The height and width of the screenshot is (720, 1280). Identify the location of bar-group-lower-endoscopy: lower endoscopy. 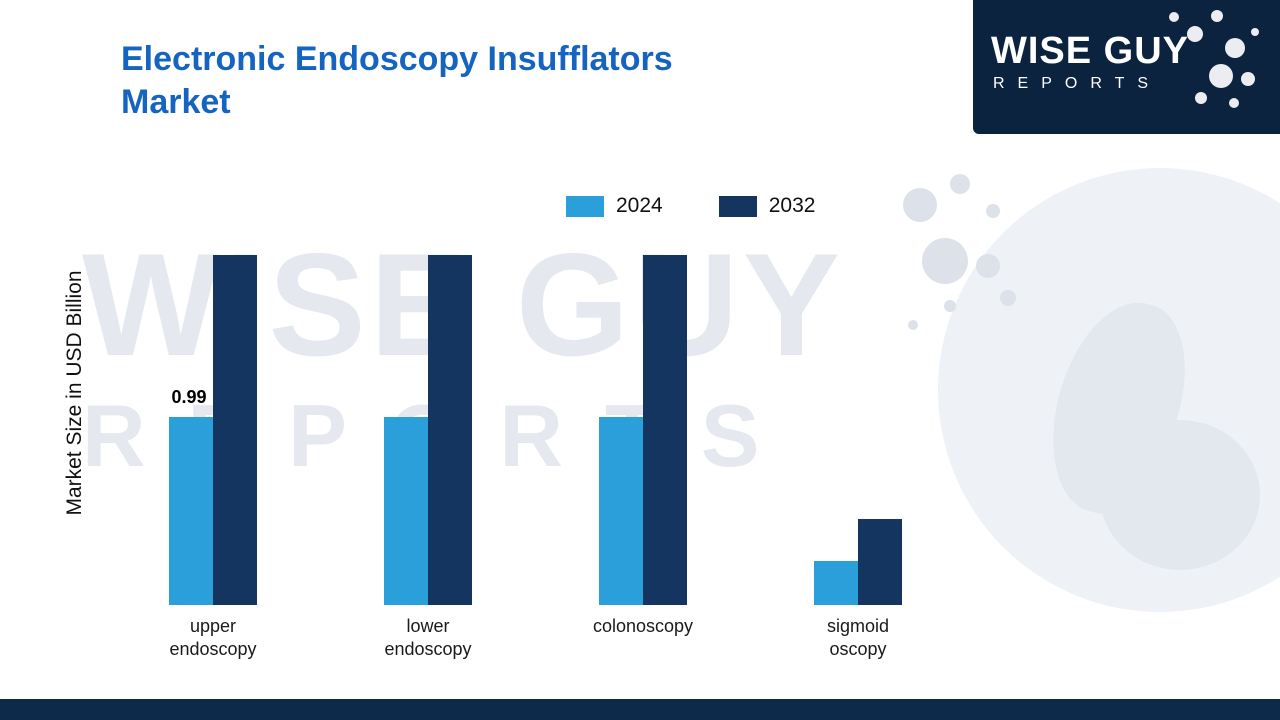
(428, 442).